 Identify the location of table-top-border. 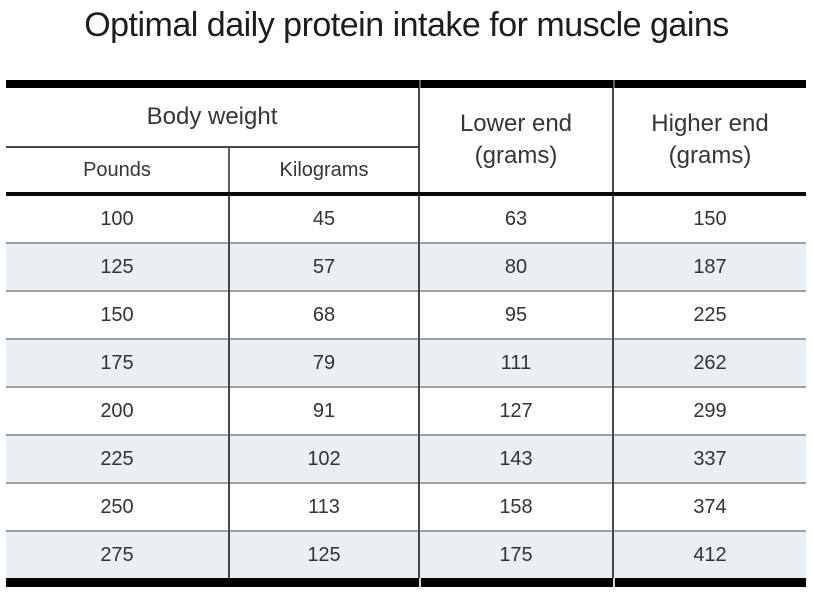
(406, 84).